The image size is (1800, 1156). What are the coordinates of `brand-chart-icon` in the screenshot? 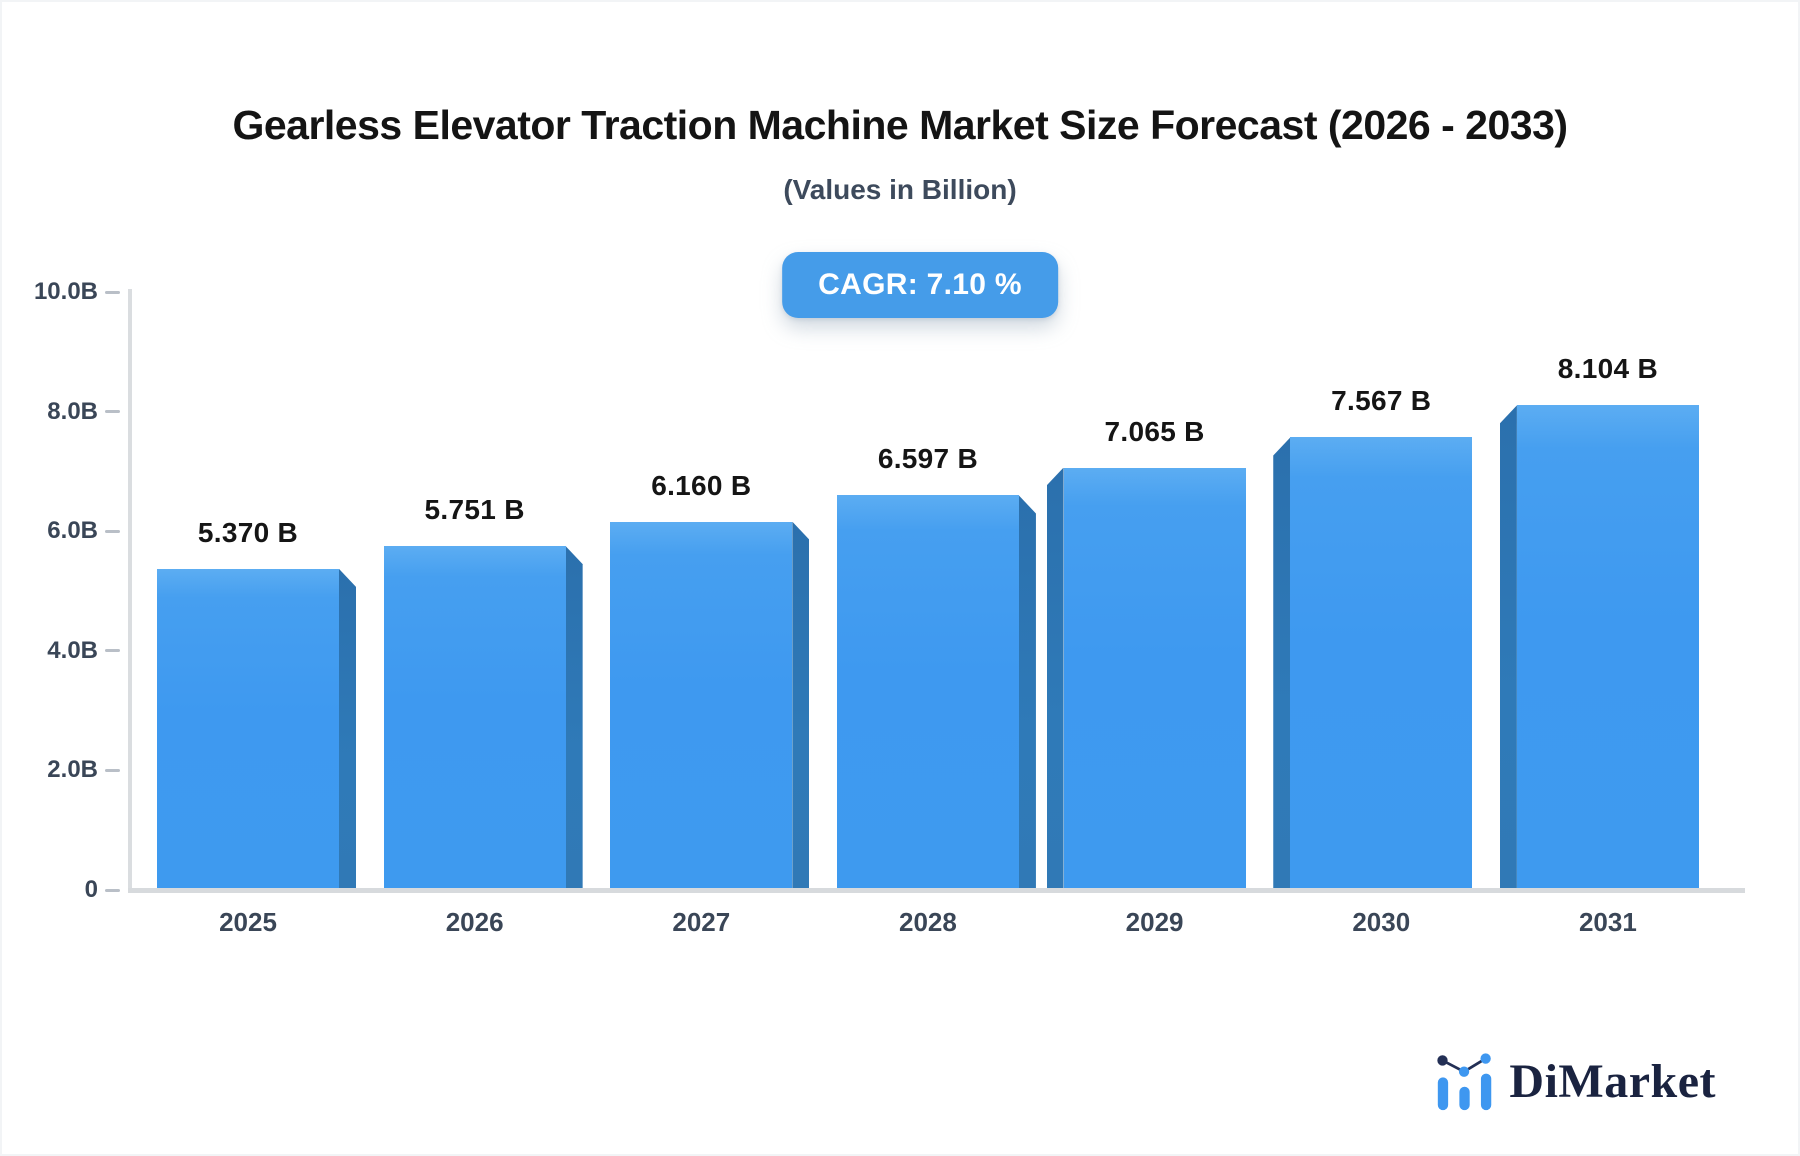 It's located at (1464, 1082).